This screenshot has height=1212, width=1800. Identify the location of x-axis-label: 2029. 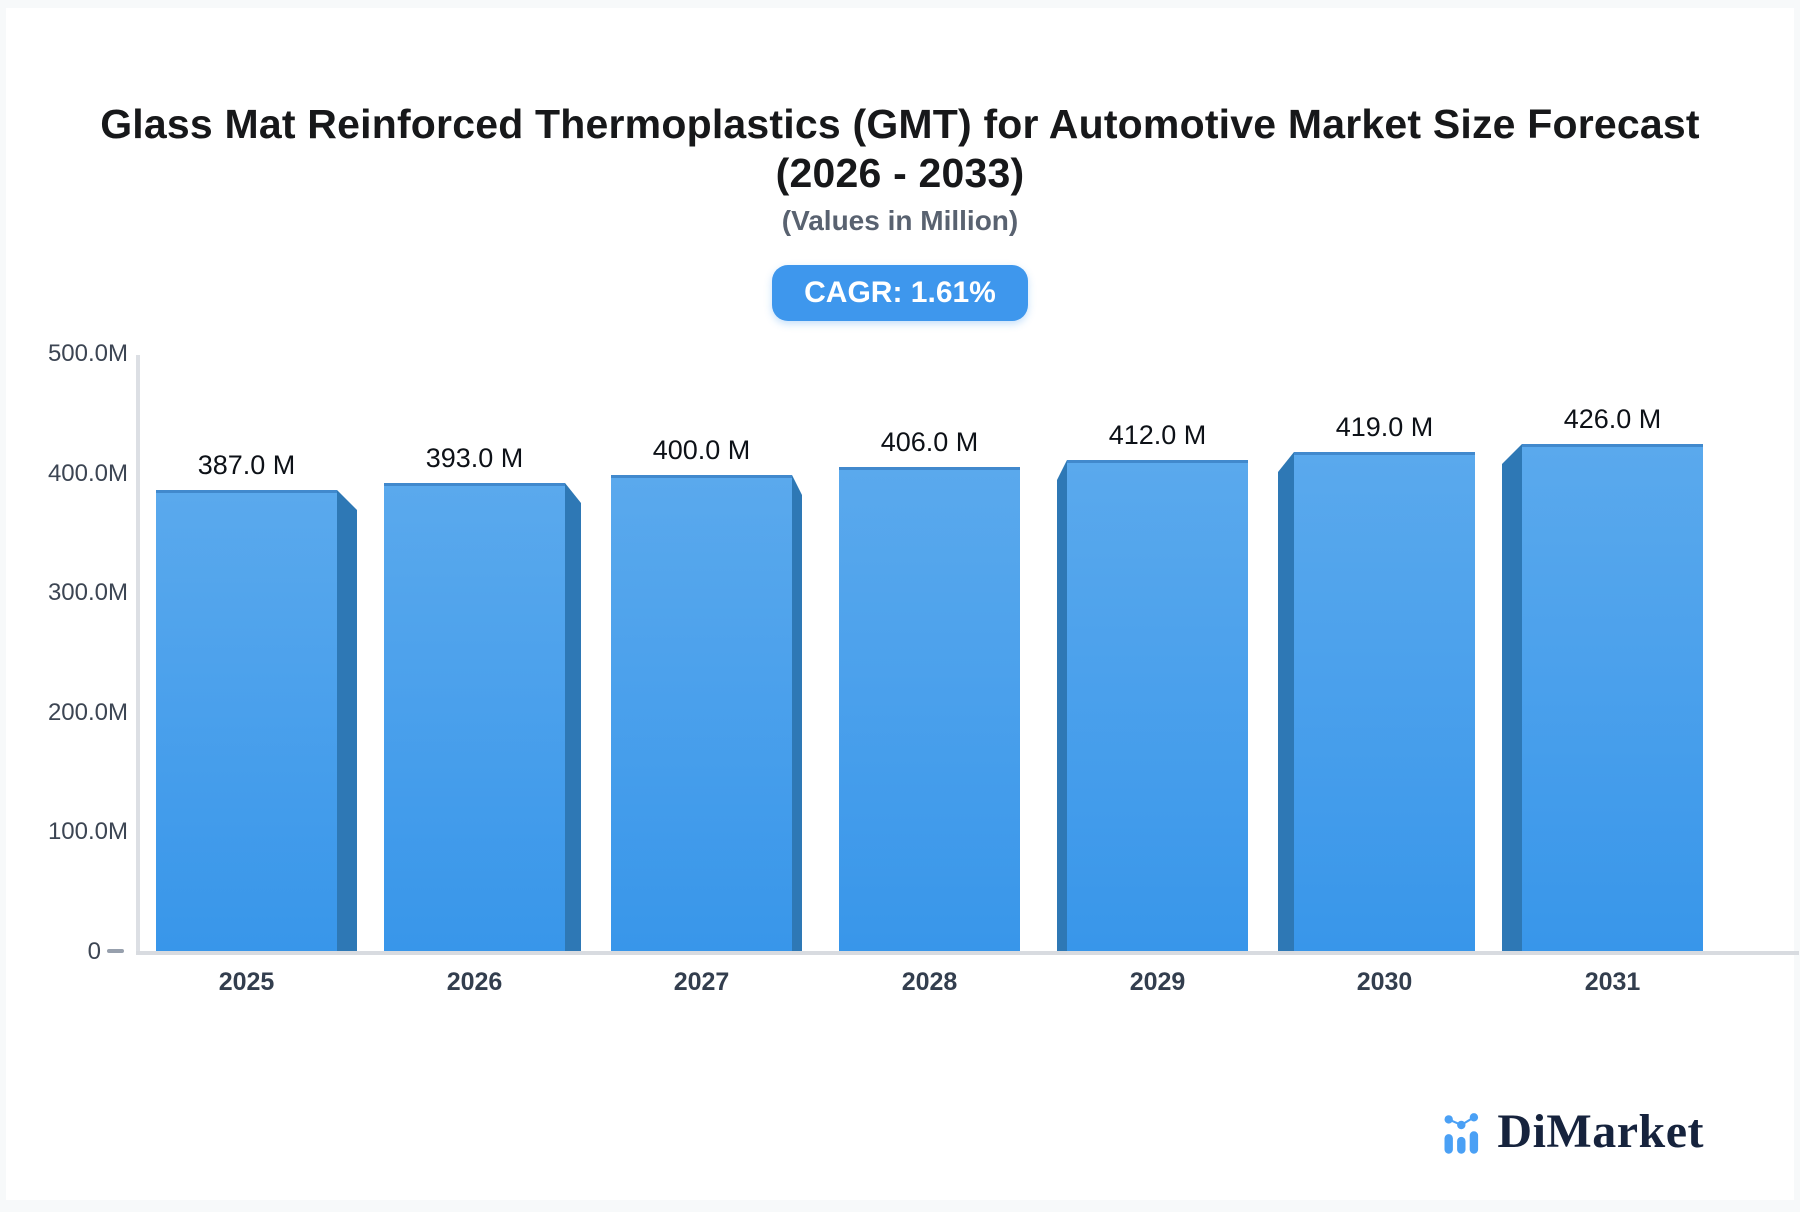
(1157, 982).